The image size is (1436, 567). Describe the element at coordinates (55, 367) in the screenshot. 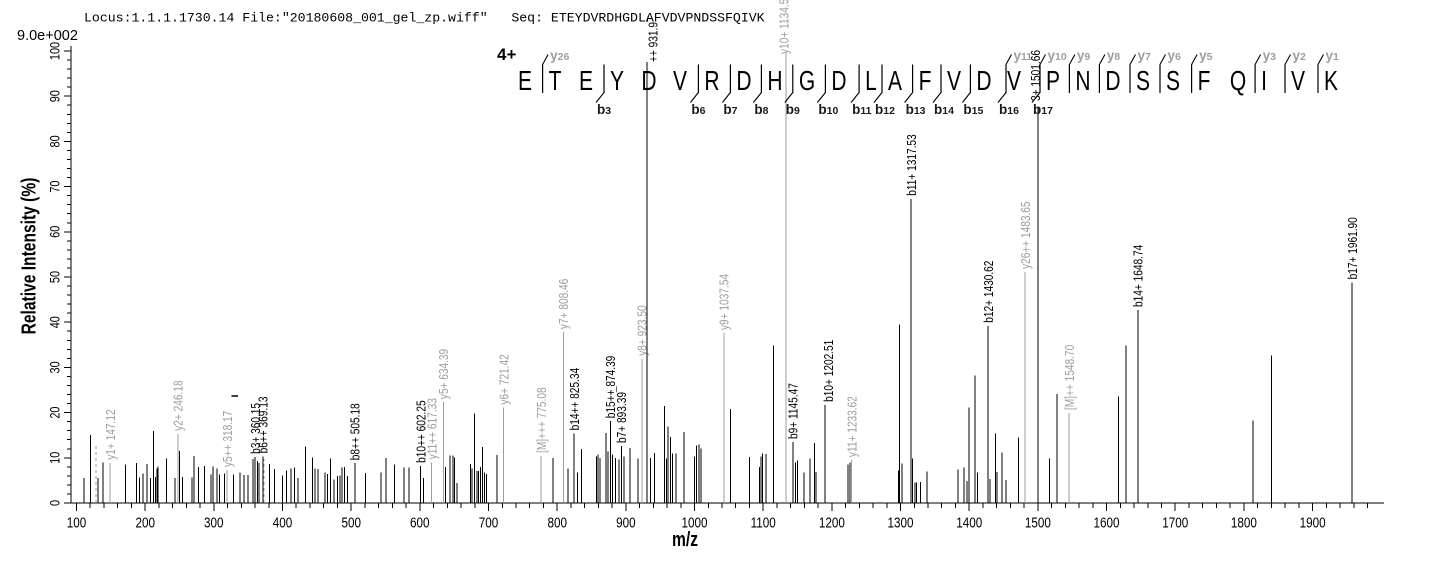

I see `svg-text: 30` at that location.